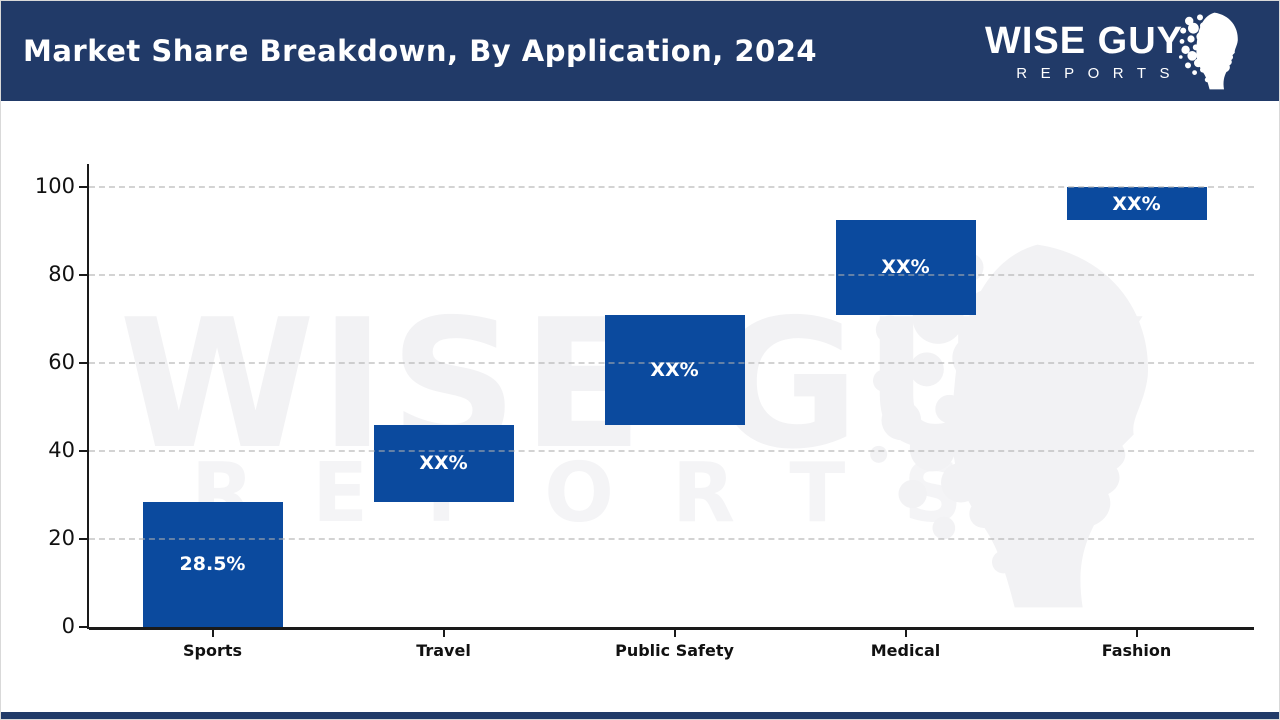 This screenshot has height=720, width=1280. What do you see at coordinates (640, 715) in the screenshot?
I see `footer-bar` at bounding box center [640, 715].